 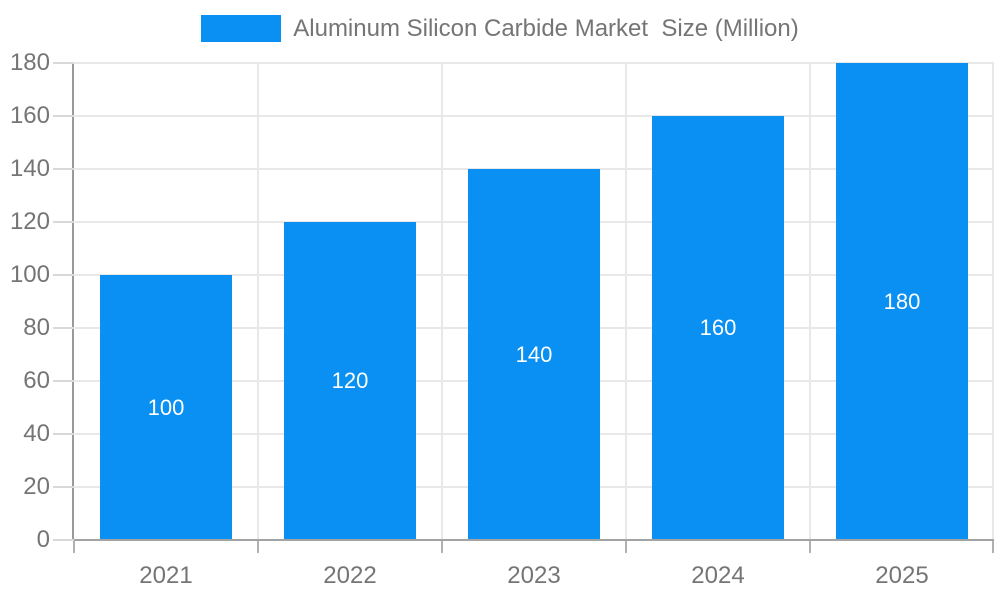 I want to click on y-tick-label: 140, so click(x=29, y=168).